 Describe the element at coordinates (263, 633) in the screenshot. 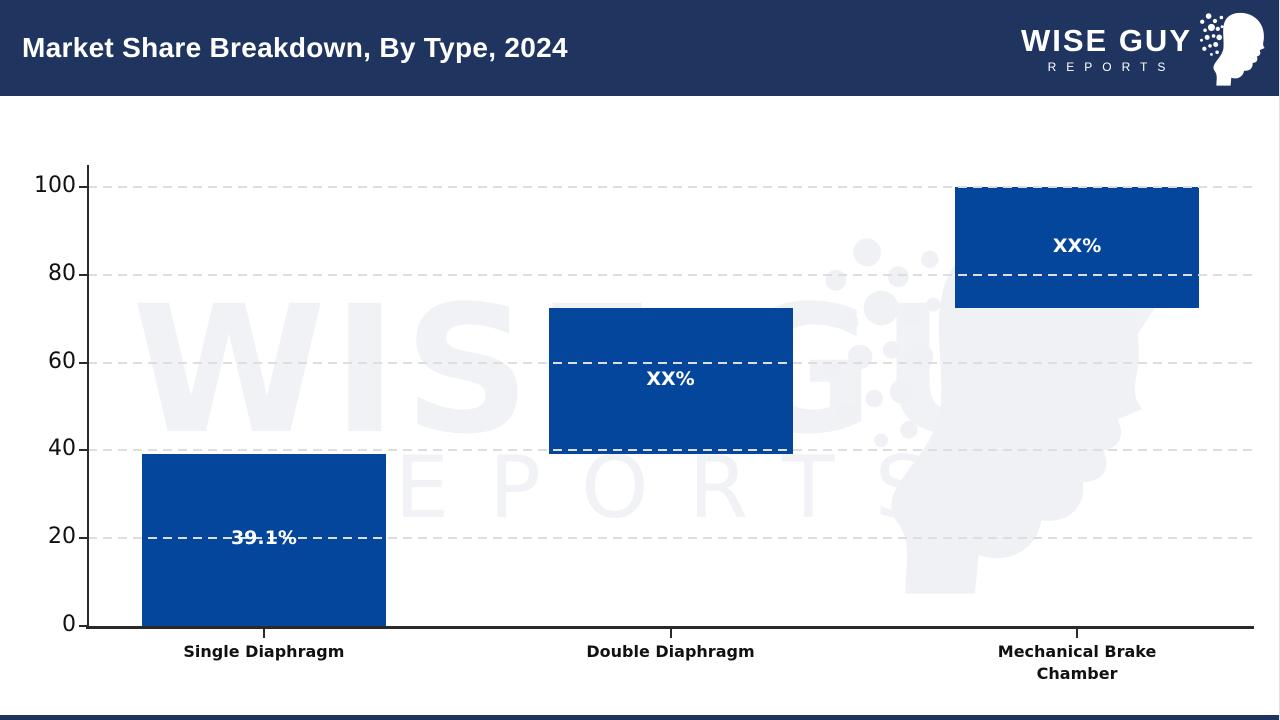

I see `x-tick-mark-single-diaphragm` at that location.